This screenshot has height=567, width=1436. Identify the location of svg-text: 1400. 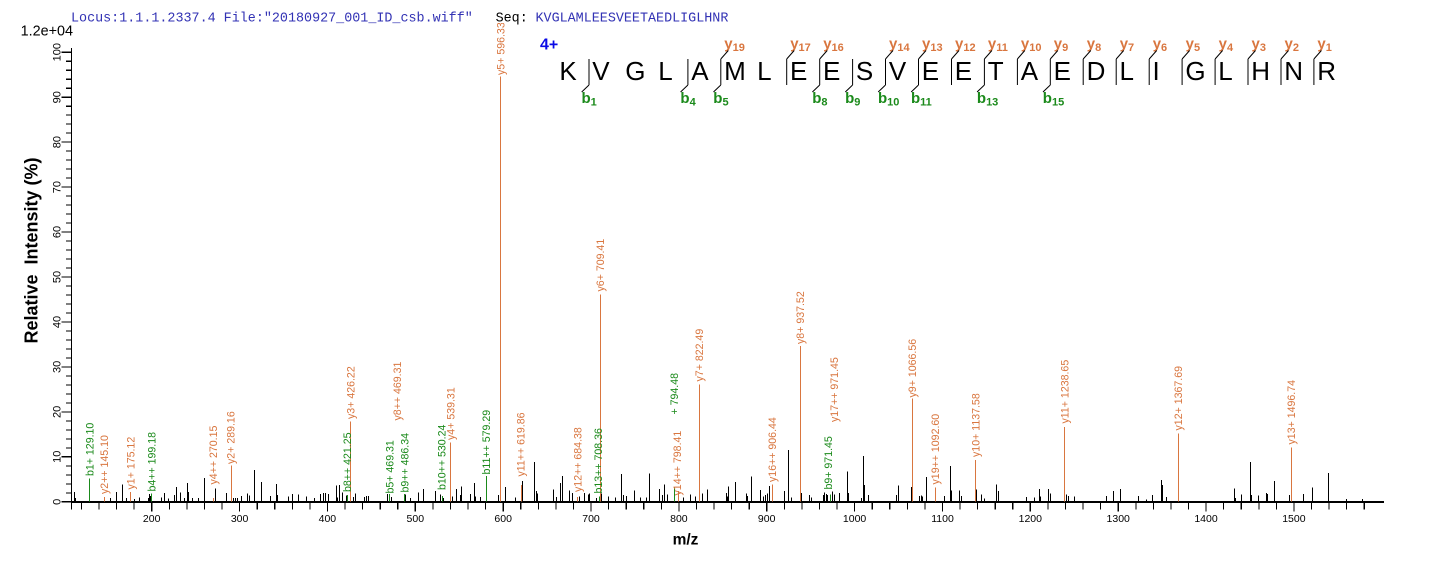
(1206, 519).